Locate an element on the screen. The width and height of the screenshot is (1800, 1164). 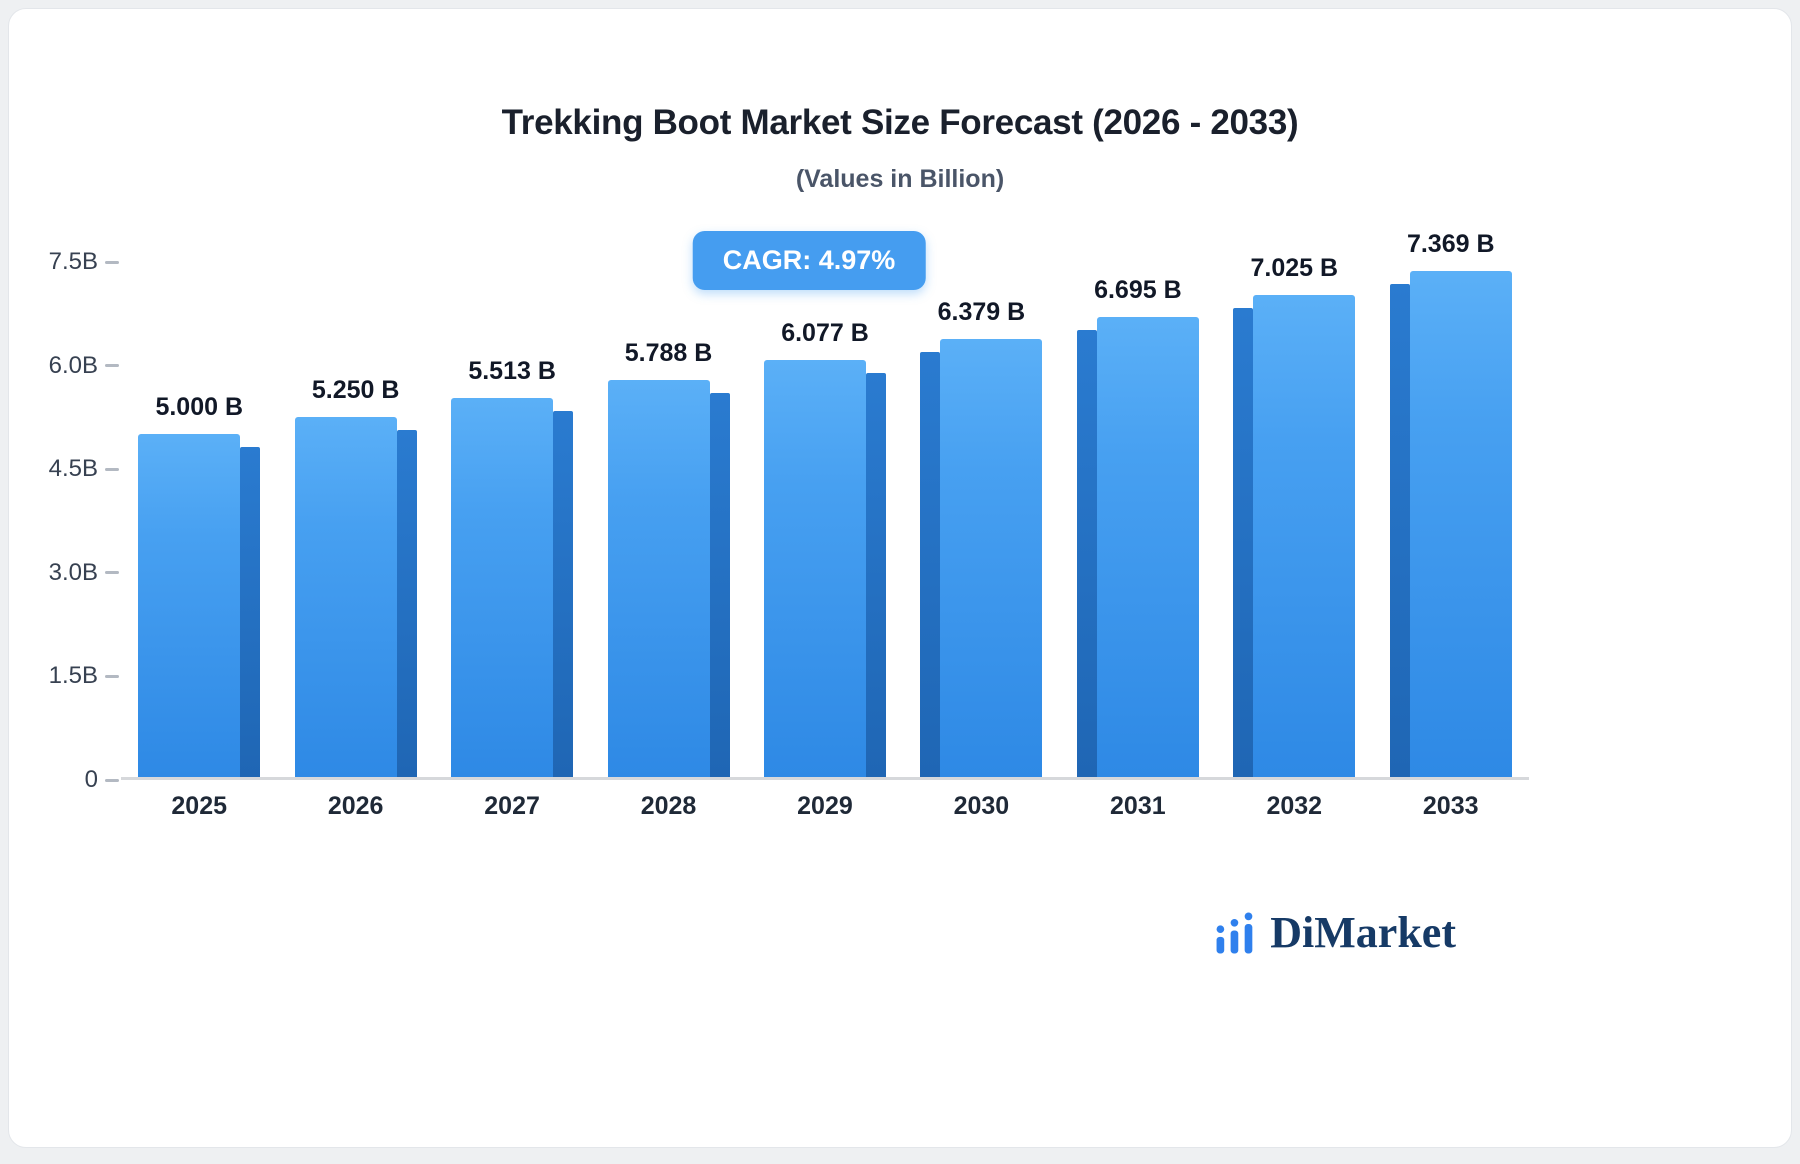
y-tick-label: 6.0B is located at coordinates (73, 365).